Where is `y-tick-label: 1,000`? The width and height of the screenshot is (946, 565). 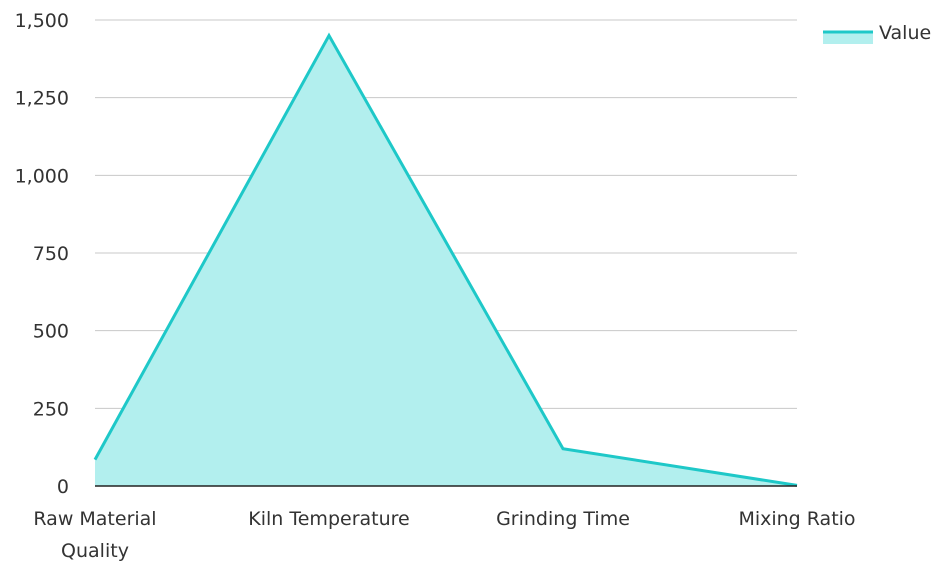 y-tick-label: 1,000 is located at coordinates (42, 176).